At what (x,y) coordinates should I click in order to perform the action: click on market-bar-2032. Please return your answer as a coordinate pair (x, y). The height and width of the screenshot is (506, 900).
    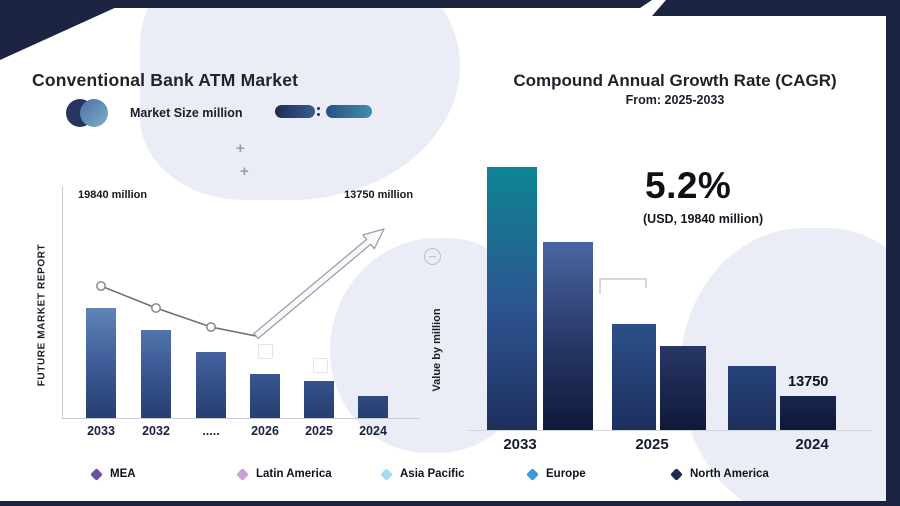
    Looking at the image, I should click on (156, 374).